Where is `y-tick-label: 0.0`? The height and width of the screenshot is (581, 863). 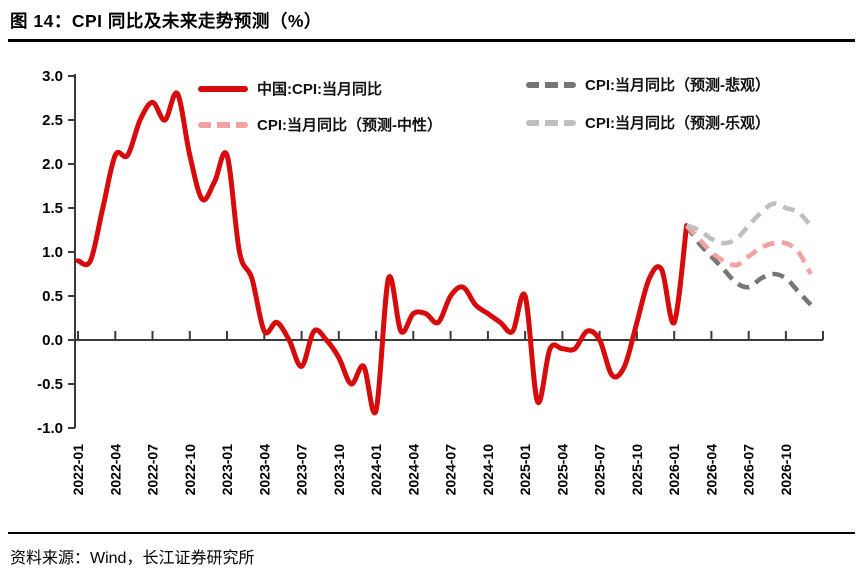
y-tick-label: 0.0 is located at coordinates (52, 340).